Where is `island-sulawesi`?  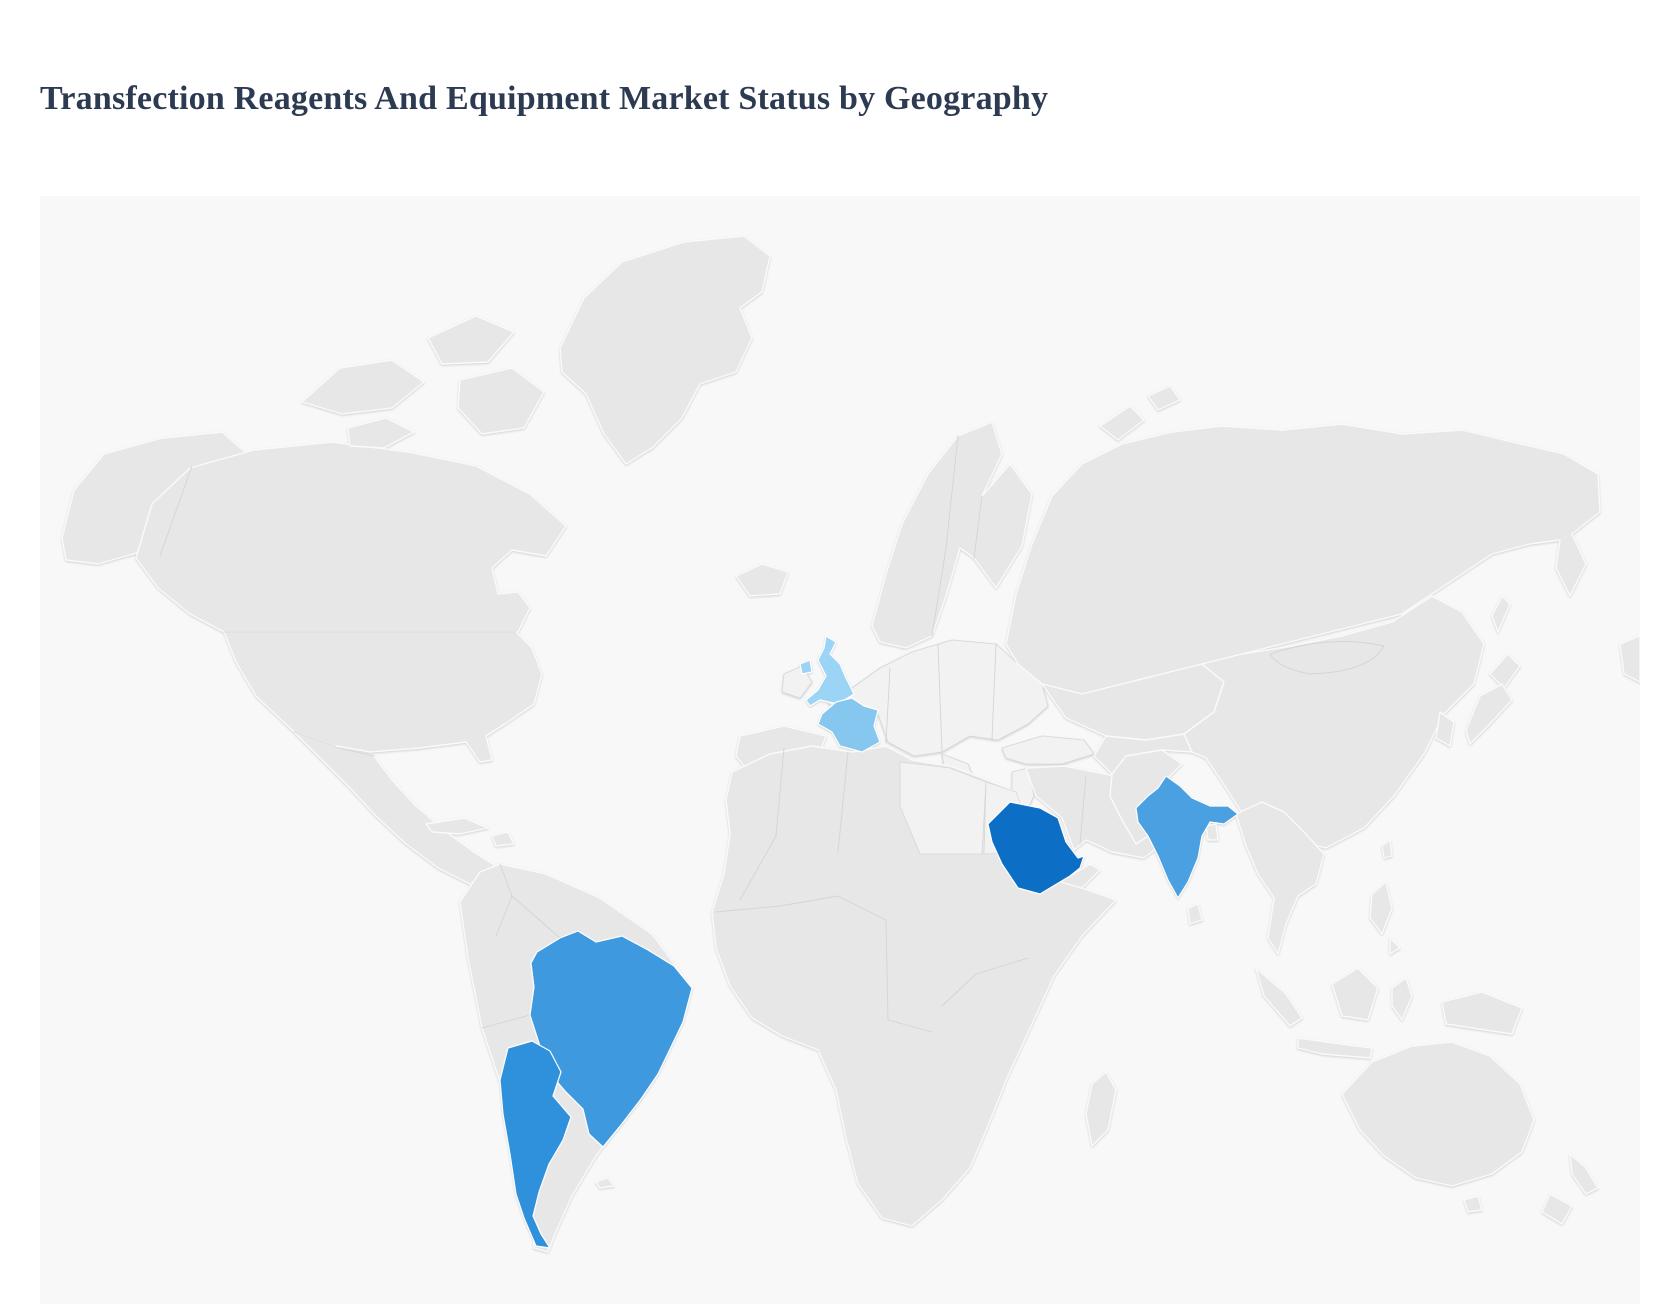 island-sulawesi is located at coordinates (1402, 999).